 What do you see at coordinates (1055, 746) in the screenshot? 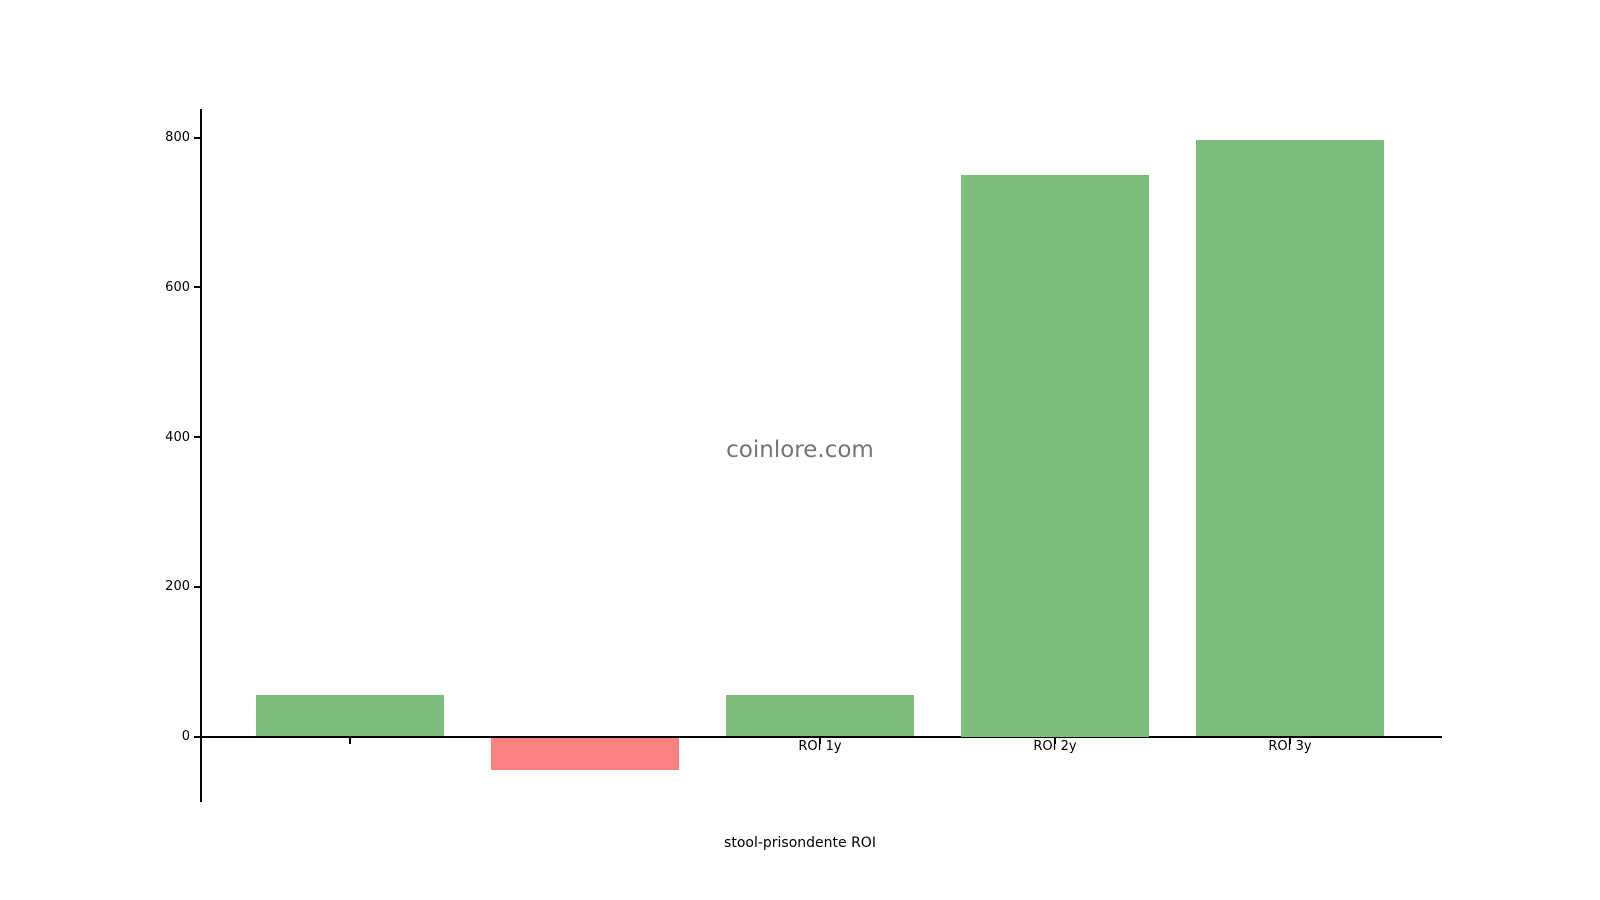
I see `x-tick-label: ROI 2y` at bounding box center [1055, 746].